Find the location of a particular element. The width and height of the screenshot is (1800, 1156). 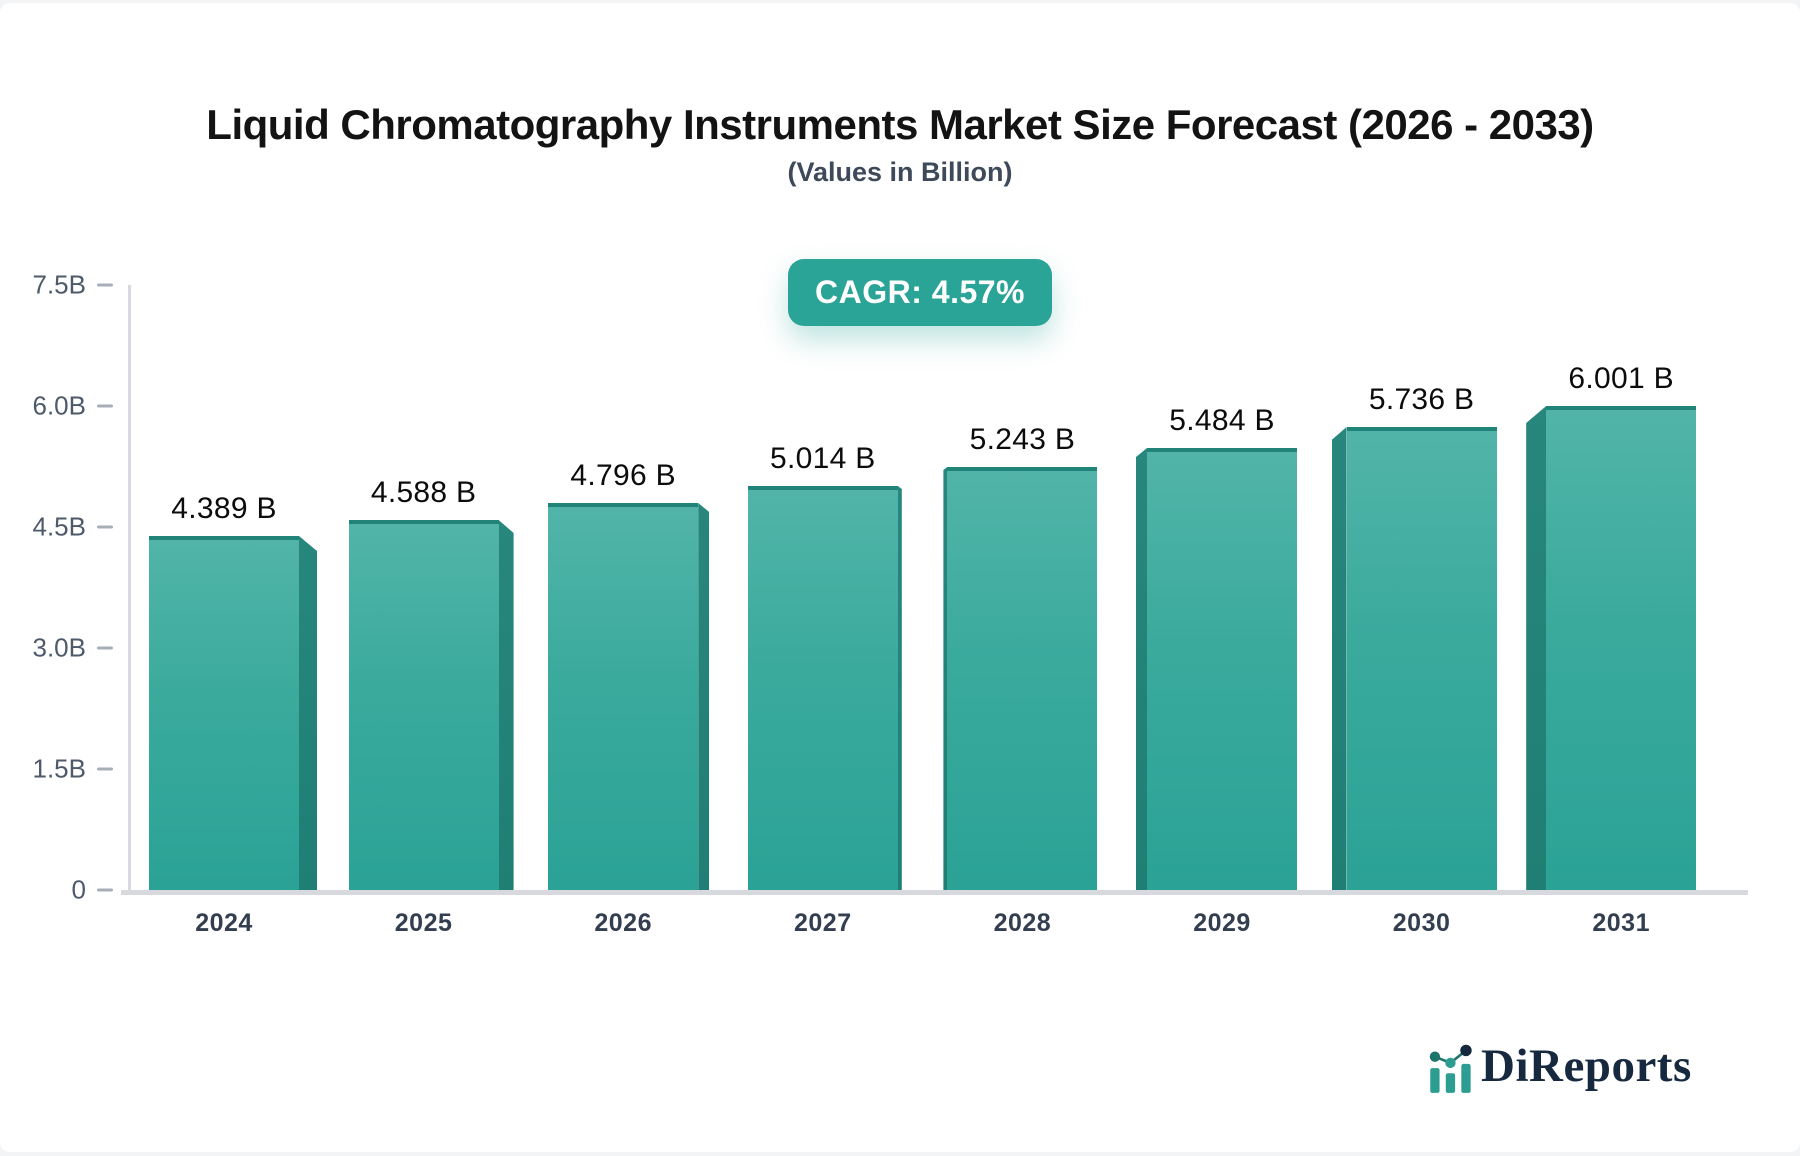

bar-2029 is located at coordinates (1216, 669).